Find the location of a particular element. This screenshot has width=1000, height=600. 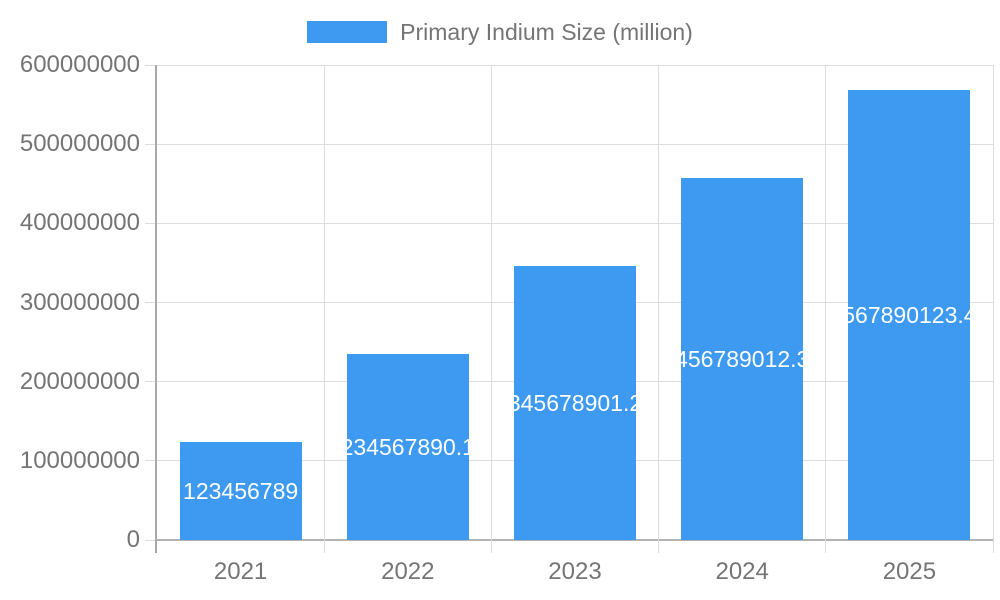

y-axis-tick-label: 600000000 is located at coordinates (79, 64).